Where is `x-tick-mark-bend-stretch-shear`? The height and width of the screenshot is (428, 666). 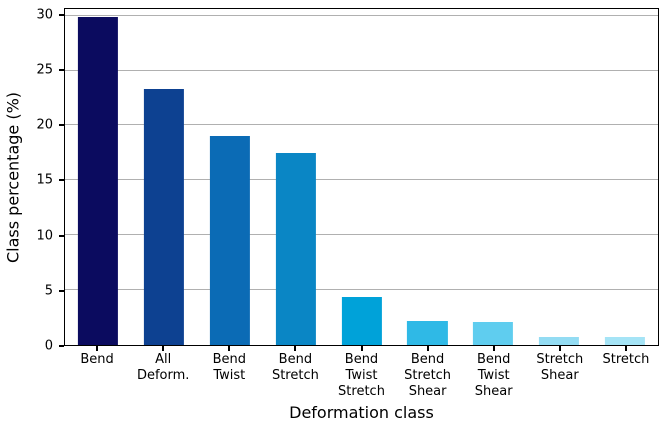 x-tick-mark-bend-stretch-shear is located at coordinates (427, 348).